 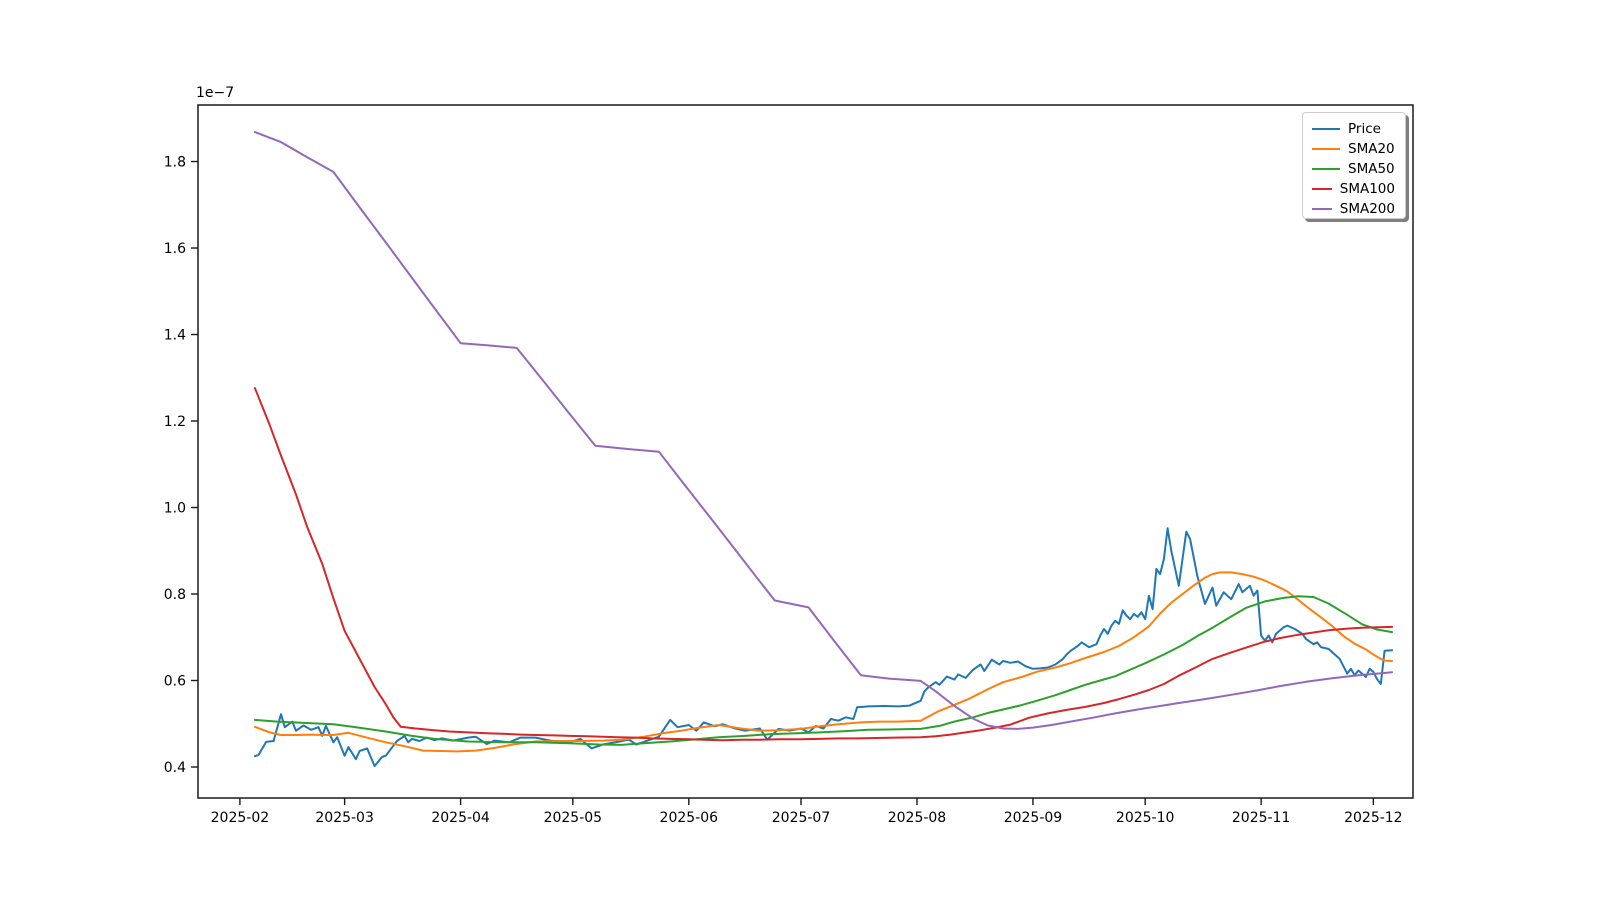 I want to click on legend-label: Price, so click(x=1364, y=129).